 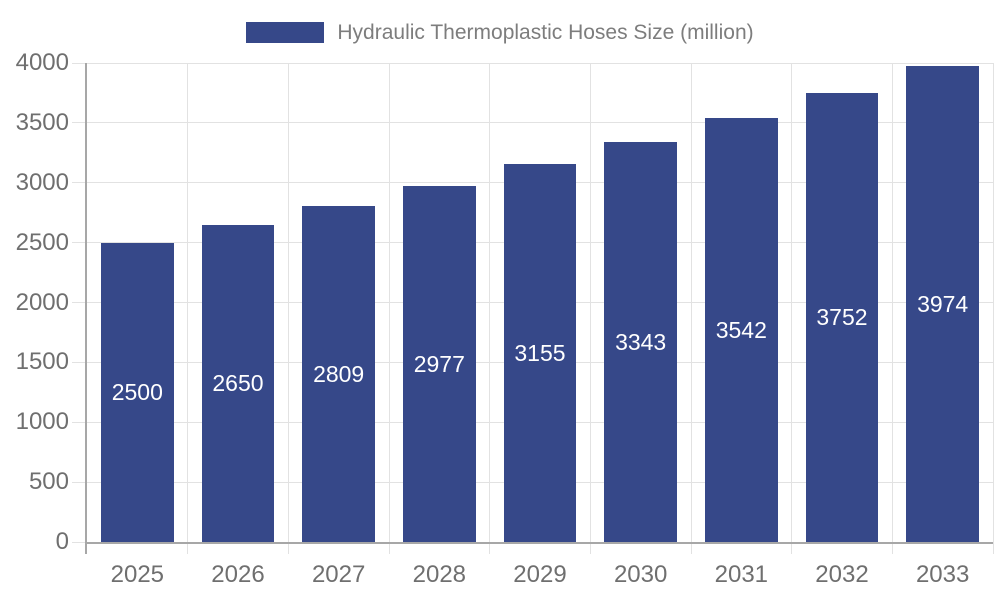 I want to click on y-axis-line, so click(x=86, y=308).